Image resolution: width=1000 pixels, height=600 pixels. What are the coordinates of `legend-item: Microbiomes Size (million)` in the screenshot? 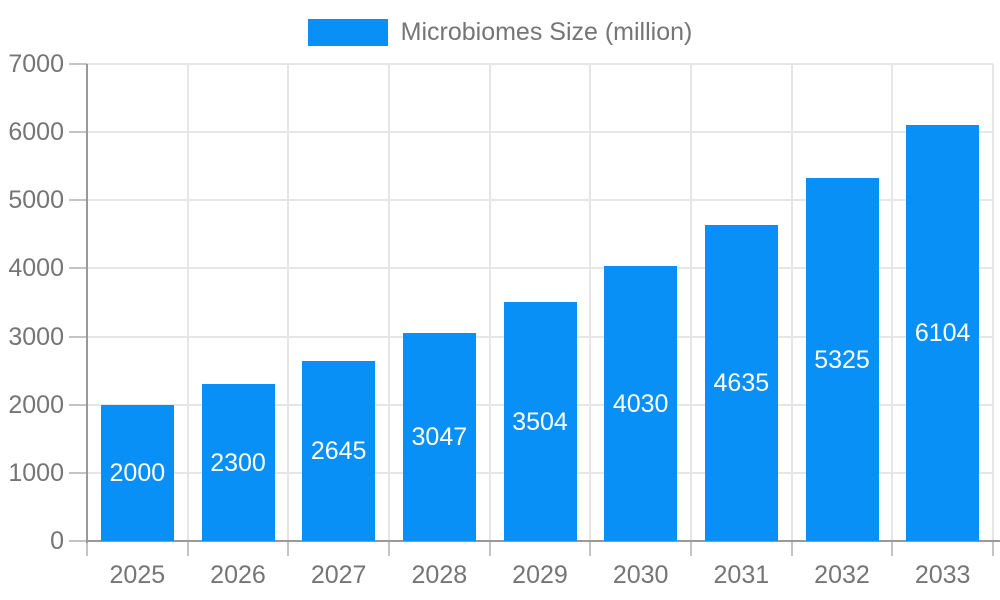 It's located at (500, 32).